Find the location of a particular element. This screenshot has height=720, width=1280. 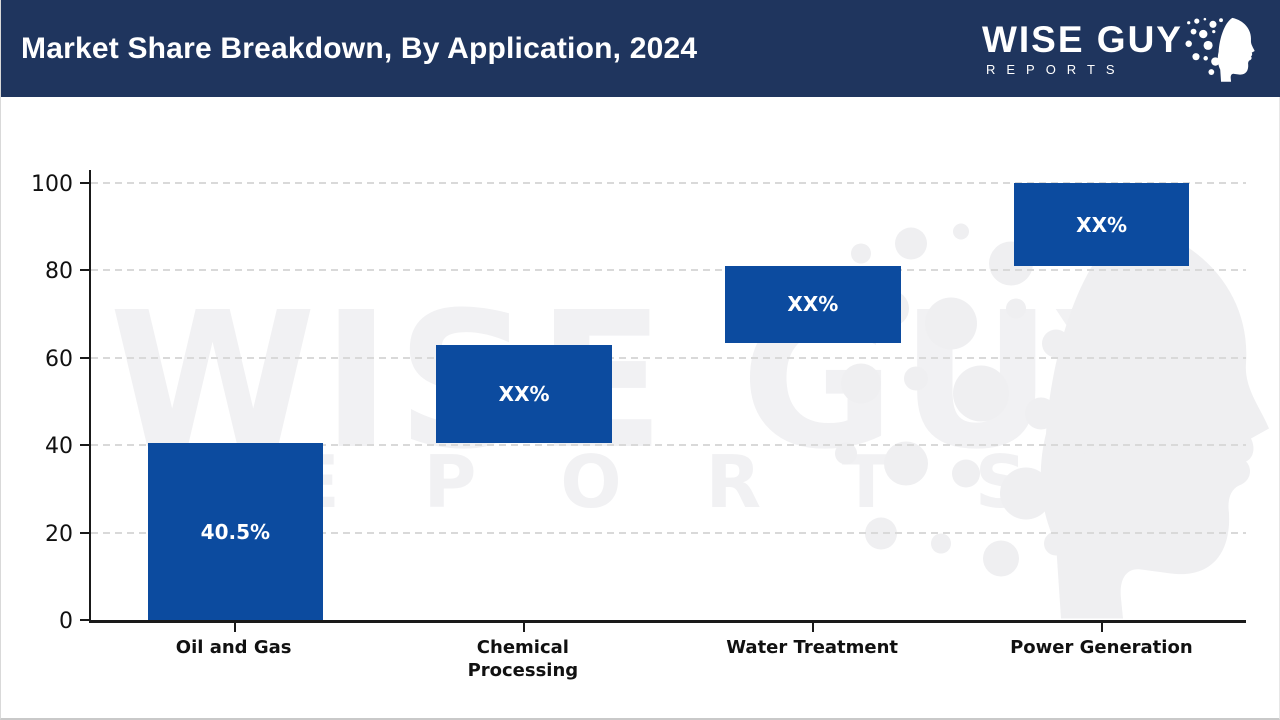

y-tick-label-20: 20 is located at coordinates (59, 534).